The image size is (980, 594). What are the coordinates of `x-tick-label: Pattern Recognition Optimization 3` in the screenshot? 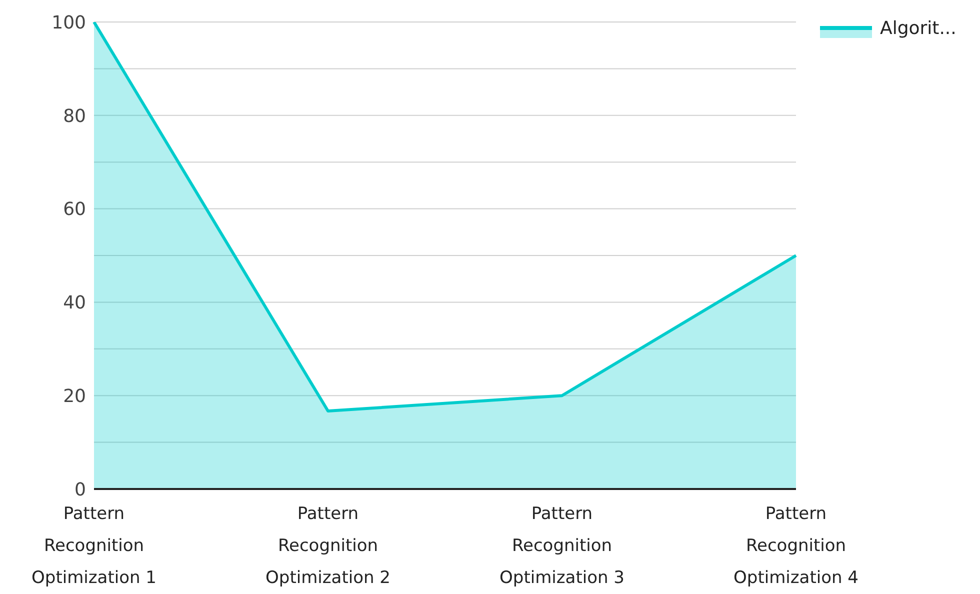 It's located at (562, 546).